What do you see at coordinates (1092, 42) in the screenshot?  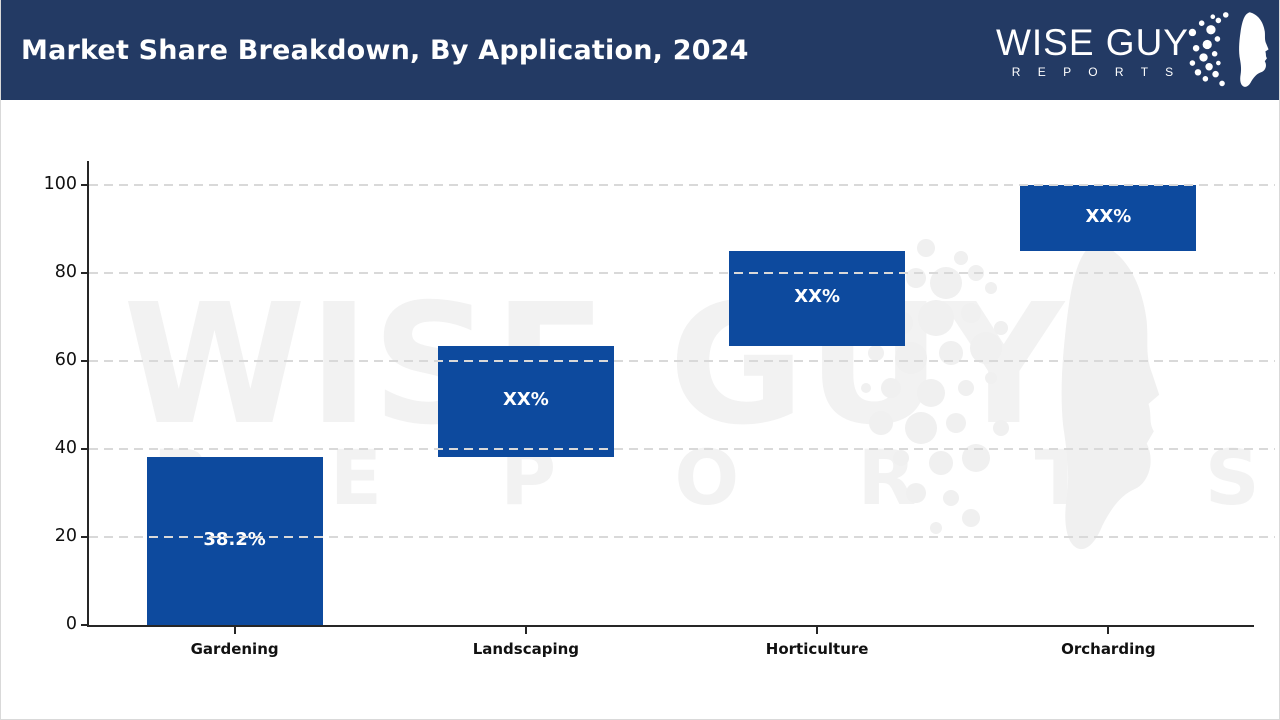 I see `logo-wiseguy-label: WISE GUY` at bounding box center [1092, 42].